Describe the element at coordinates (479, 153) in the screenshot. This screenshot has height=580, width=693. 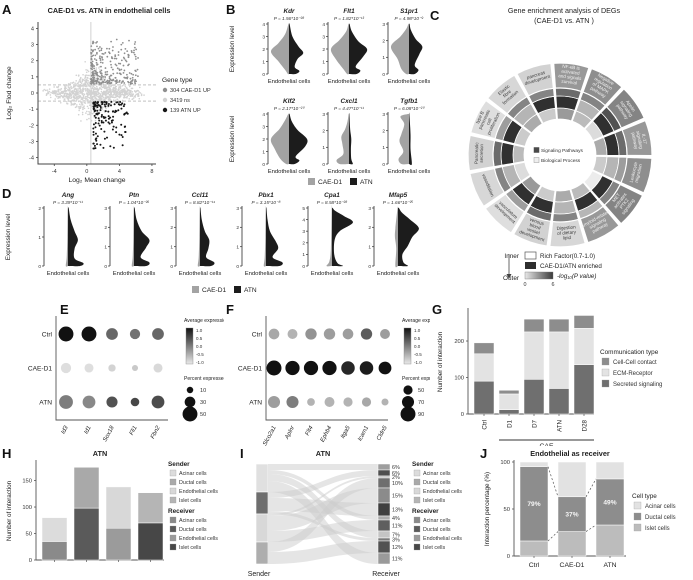
I see `svg-text: Pancreaticsecretion` at that location.